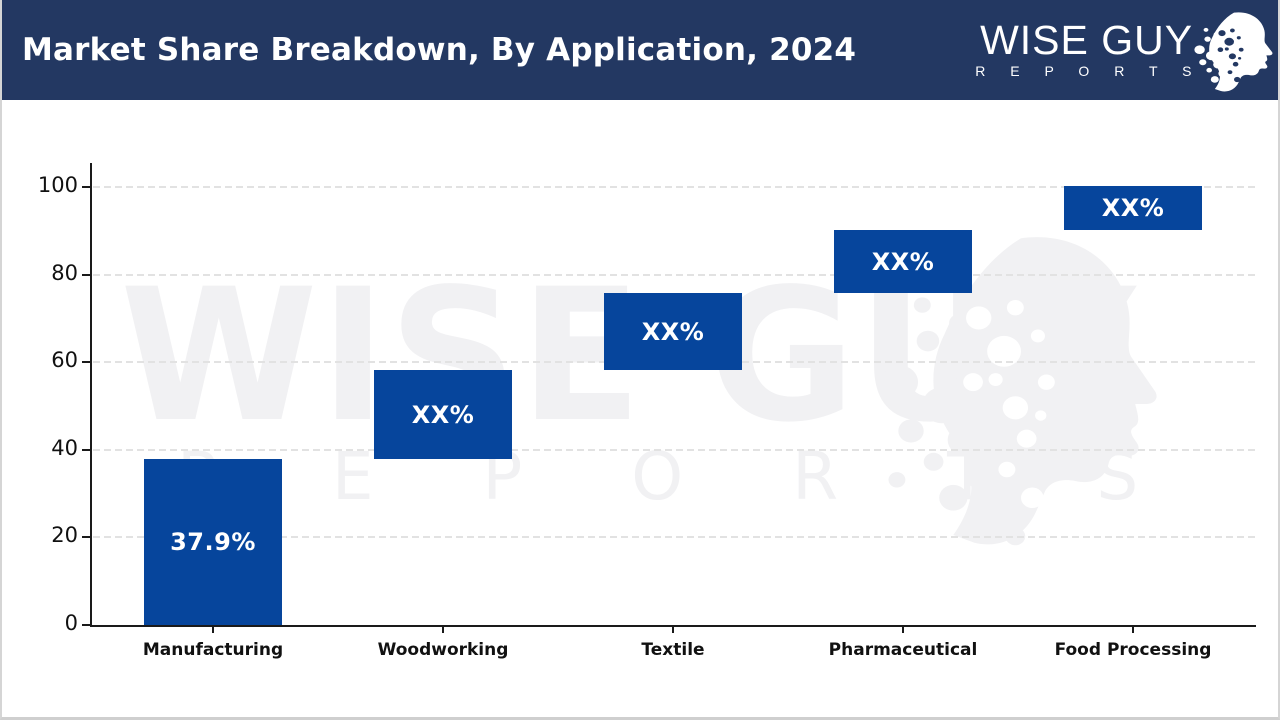 The width and height of the screenshot is (1280, 720). What do you see at coordinates (64, 447) in the screenshot?
I see `y-tick-label-40: 40` at bounding box center [64, 447].